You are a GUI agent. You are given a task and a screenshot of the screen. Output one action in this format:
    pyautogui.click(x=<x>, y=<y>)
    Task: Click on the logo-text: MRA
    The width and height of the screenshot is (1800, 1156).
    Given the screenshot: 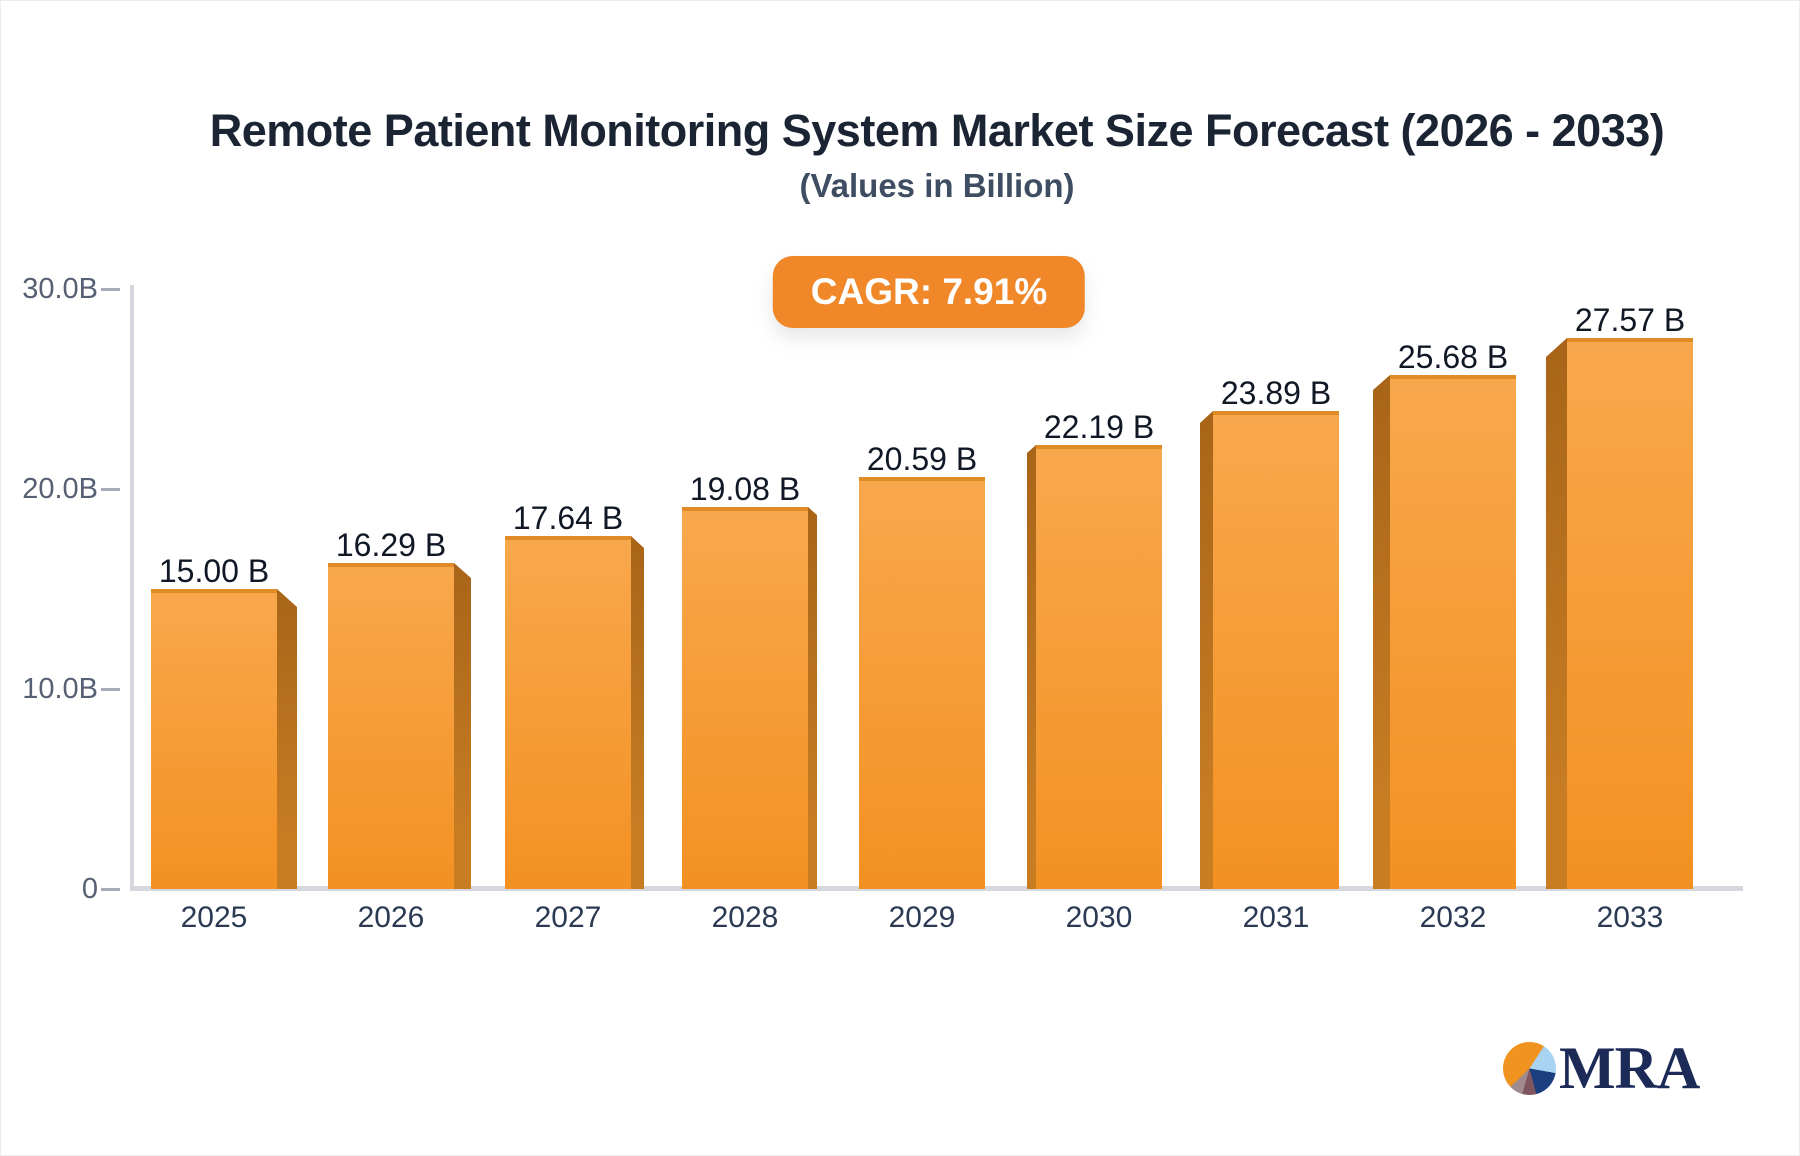 What is the action you would take?
    pyautogui.click(x=1629, y=1068)
    